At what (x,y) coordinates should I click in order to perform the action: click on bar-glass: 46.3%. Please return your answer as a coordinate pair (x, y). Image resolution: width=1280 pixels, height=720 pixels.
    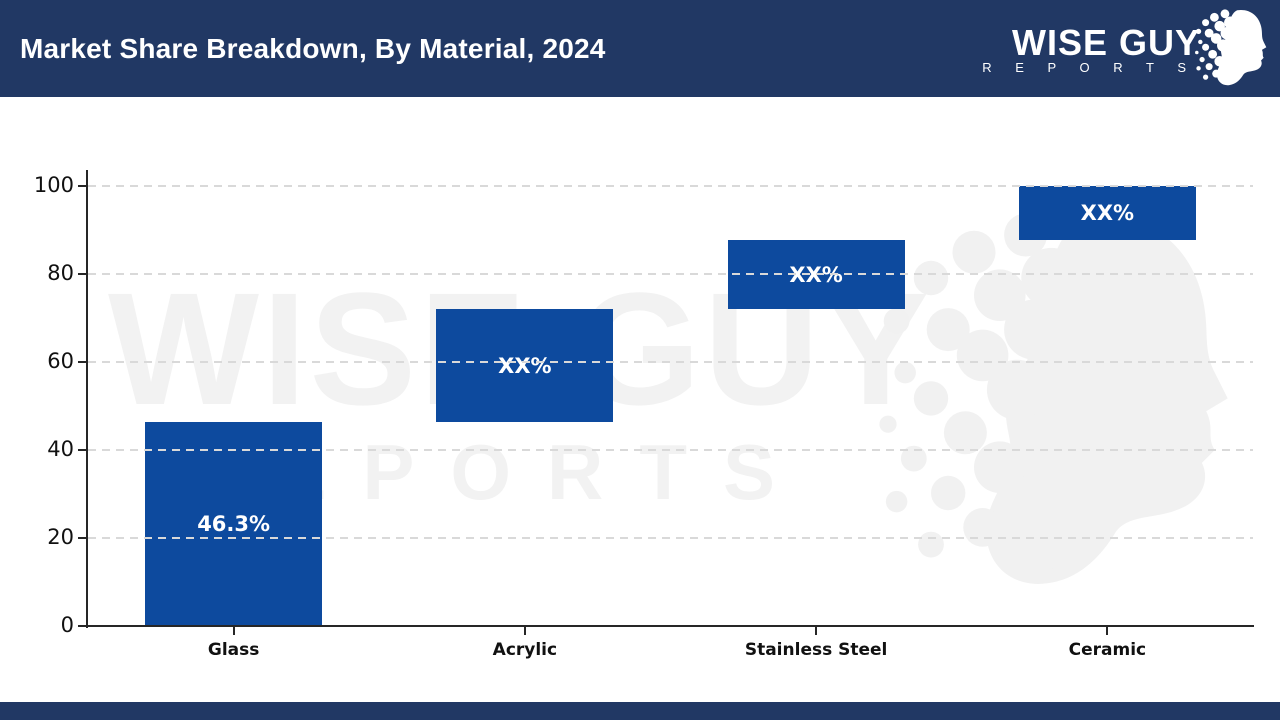
    Looking at the image, I should click on (234, 524).